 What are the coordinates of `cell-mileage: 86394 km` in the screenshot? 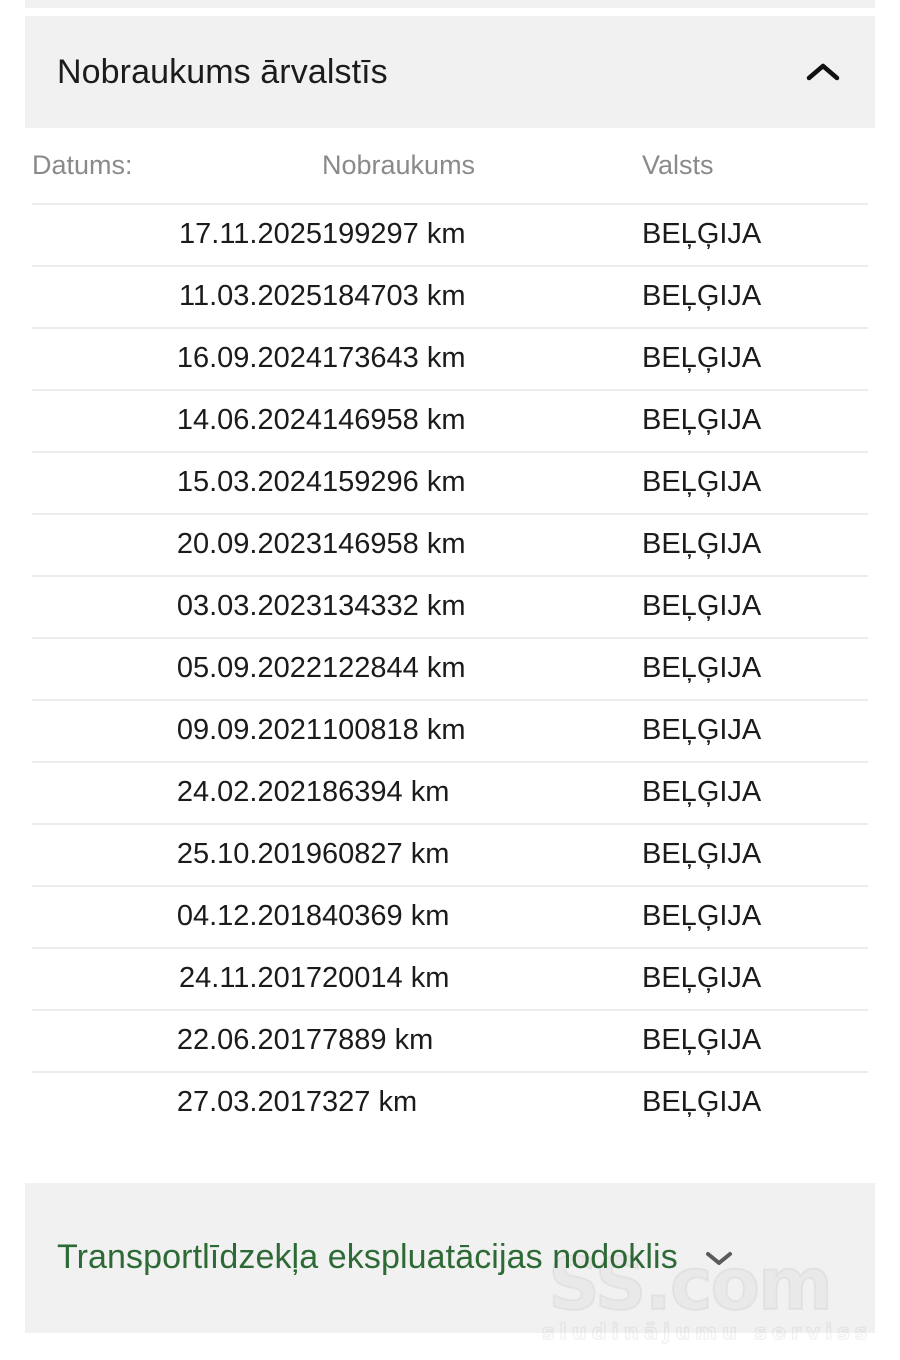 It's located at (482, 792).